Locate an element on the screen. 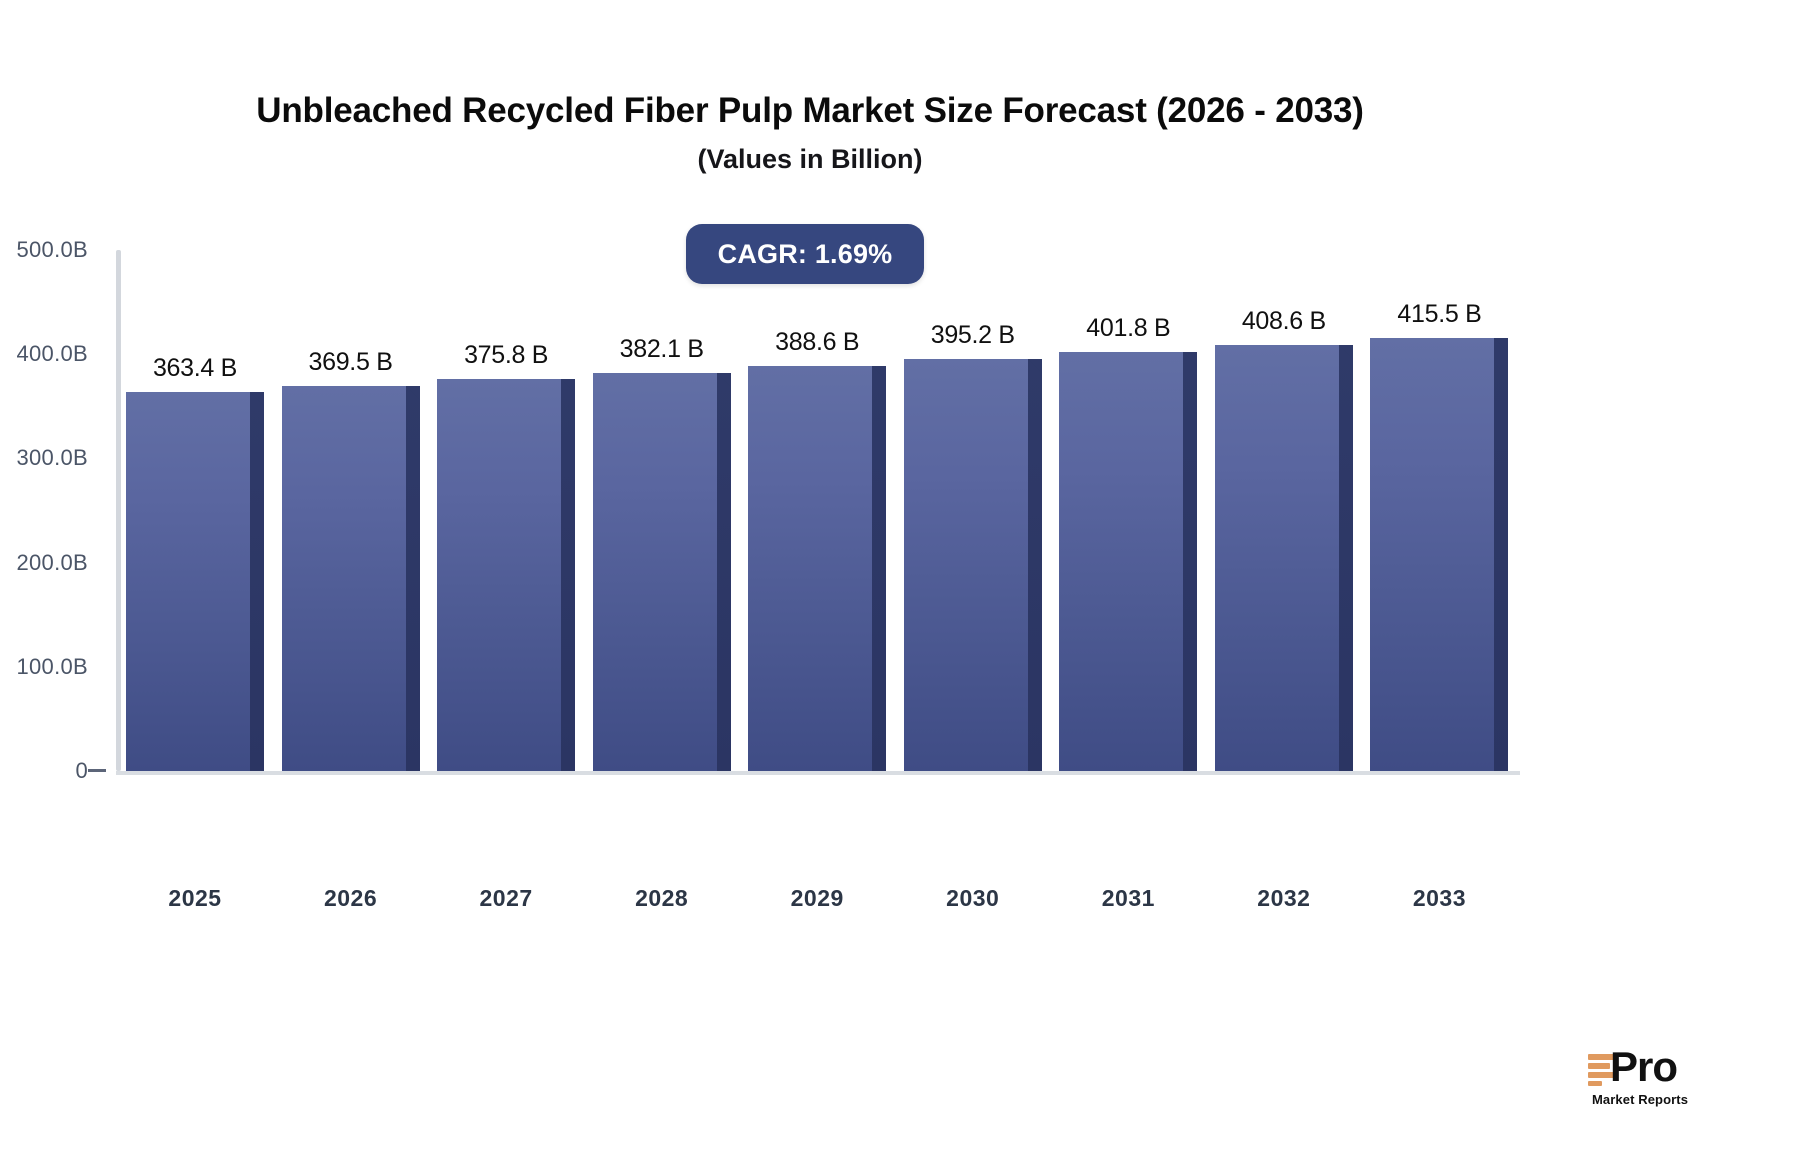 This screenshot has width=1800, height=1156. x-axis-line is located at coordinates (818, 773).